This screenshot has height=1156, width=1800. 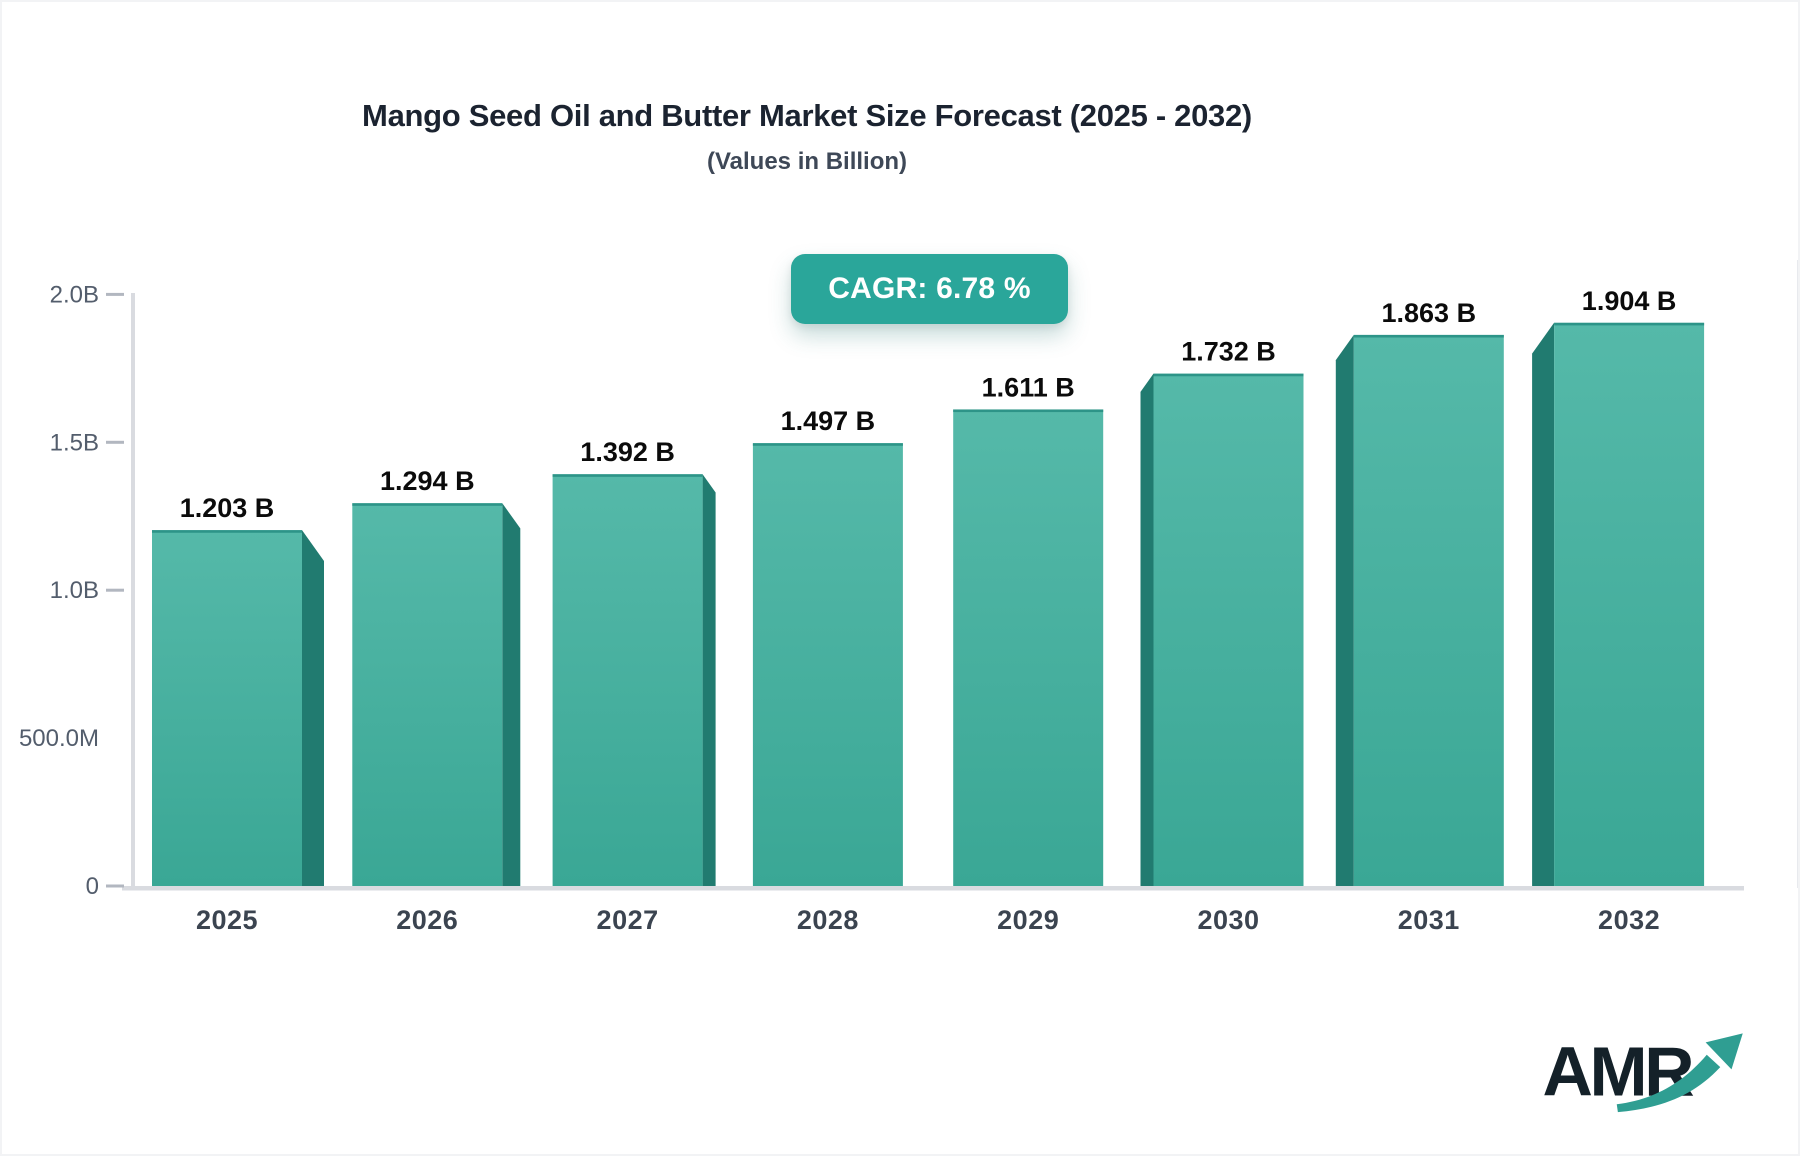 I want to click on cagr-badge-label: CAGR: 6.78 %, so click(x=929, y=288).